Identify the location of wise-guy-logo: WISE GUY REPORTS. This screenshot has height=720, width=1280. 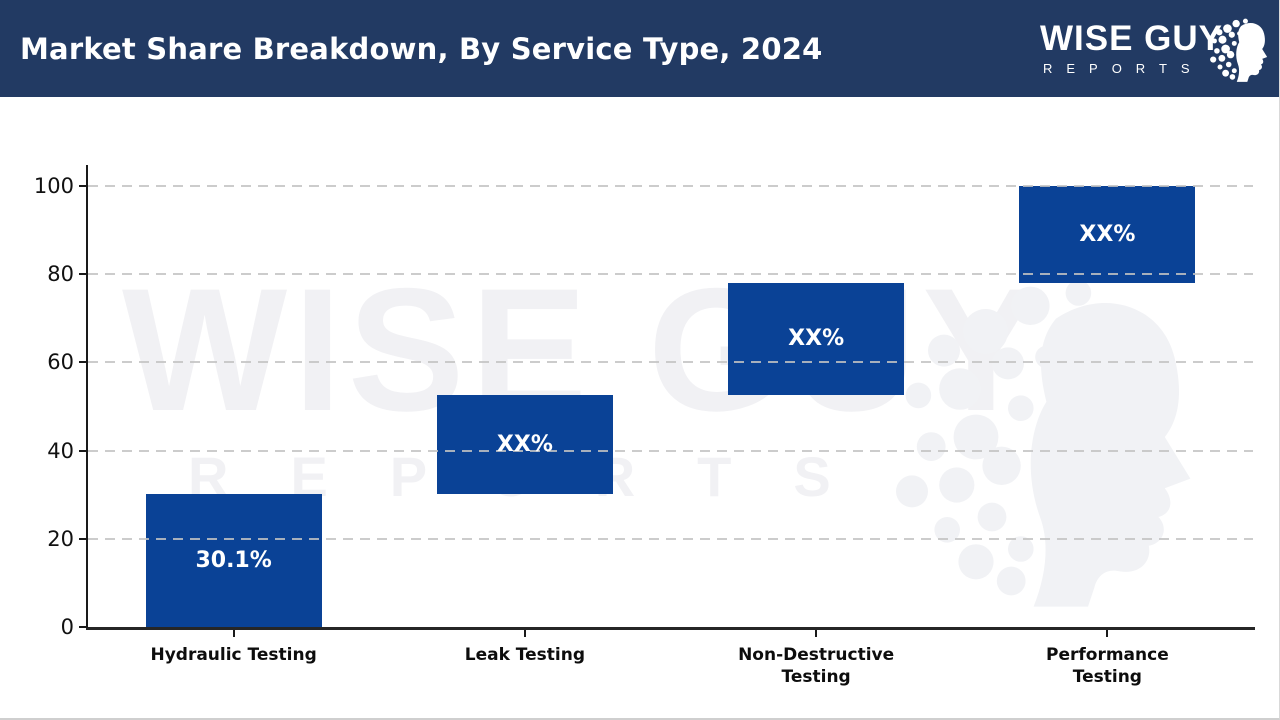
(1159, 49).